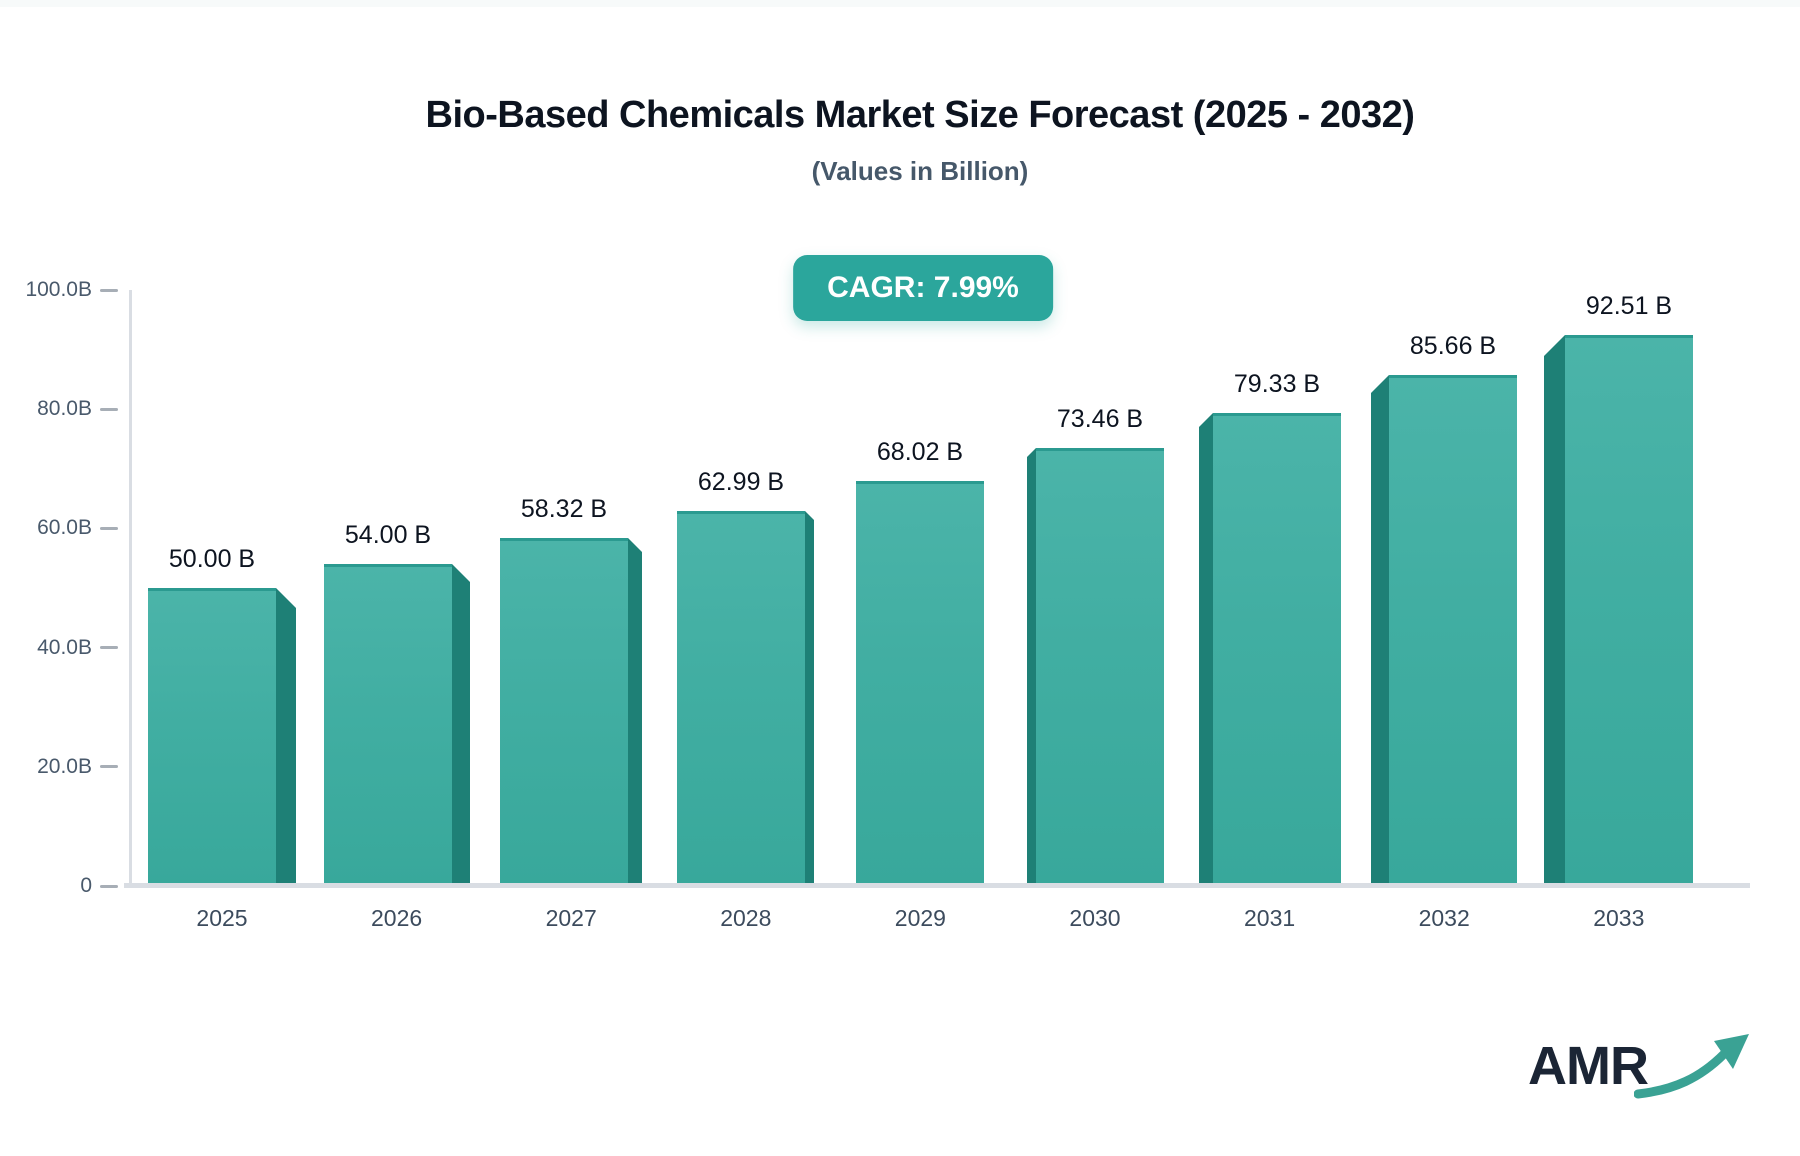 The image size is (1800, 1156). Describe the element at coordinates (741, 482) in the screenshot. I see `bar-value-label: 62.99 B` at that location.